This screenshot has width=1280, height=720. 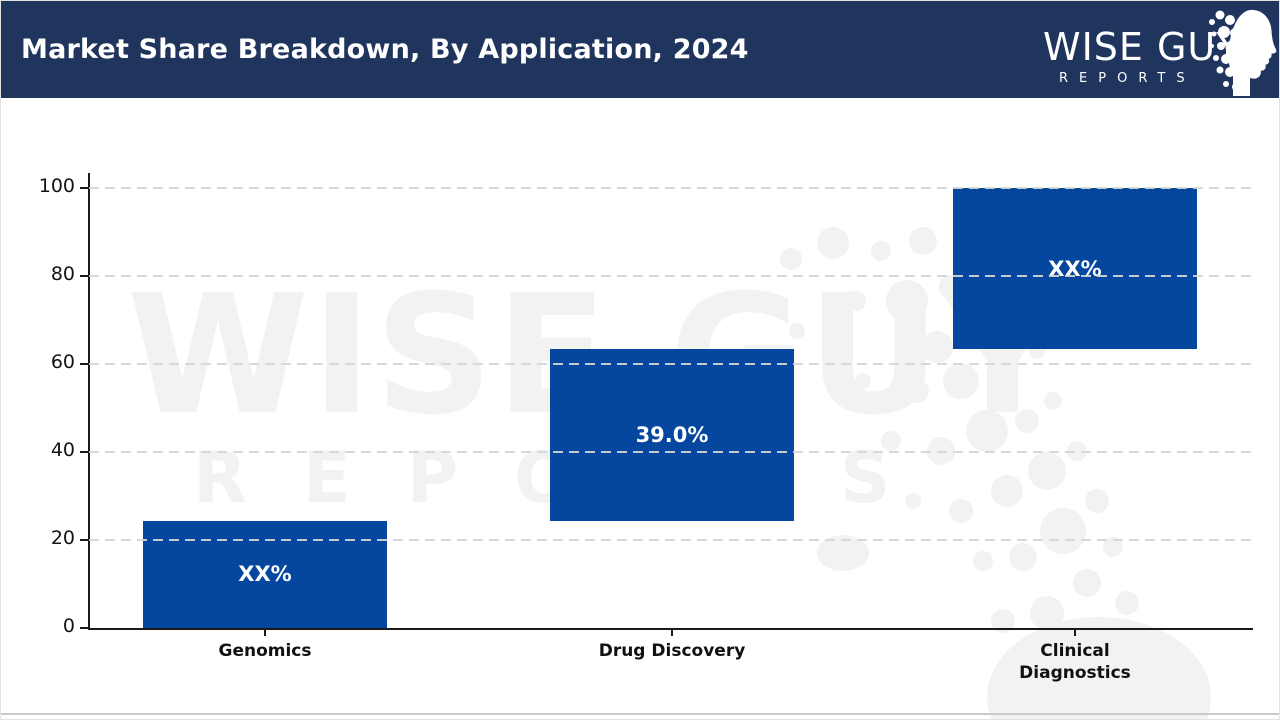 What do you see at coordinates (62, 538) in the screenshot?
I see `ytick-label-20: 20` at bounding box center [62, 538].